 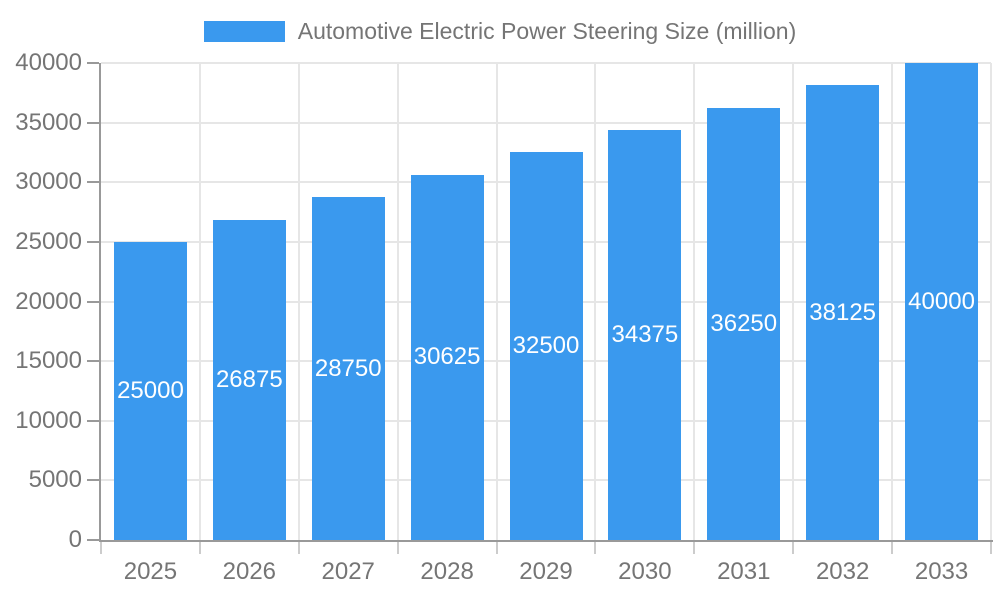 I want to click on bar-value-label: 40000, so click(x=941, y=301).